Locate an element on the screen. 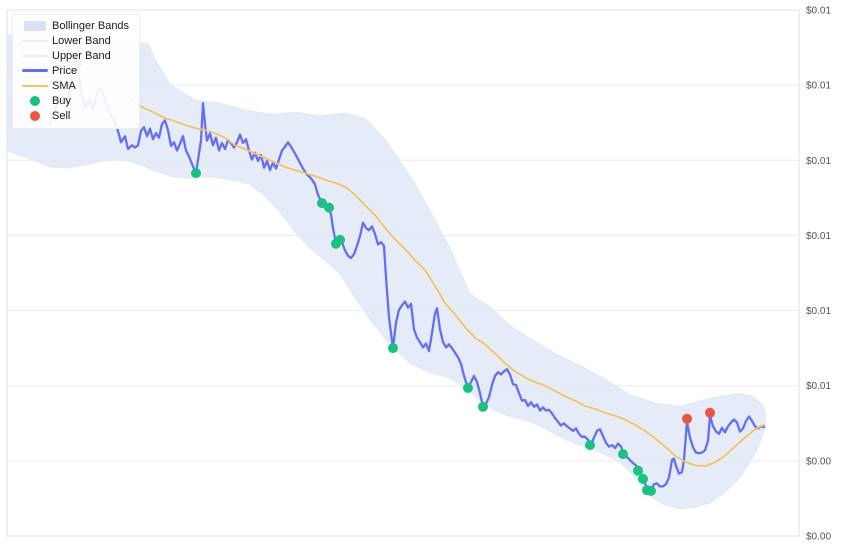 The height and width of the screenshot is (551, 842). sell-swatch-icon is located at coordinates (35, 115).